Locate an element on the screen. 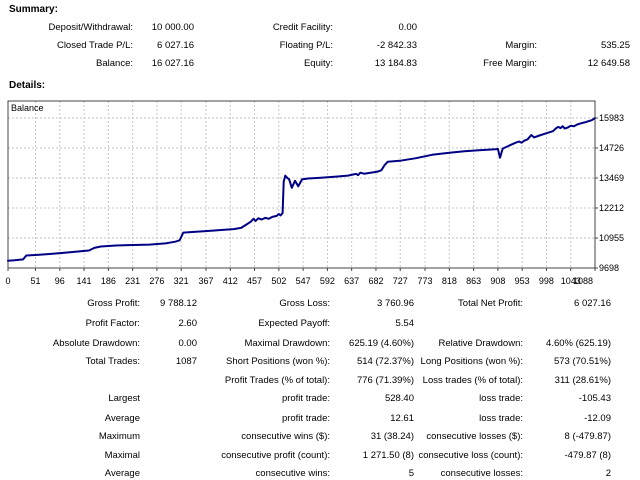  stat-label: Expected Payoff: is located at coordinates (294, 323).